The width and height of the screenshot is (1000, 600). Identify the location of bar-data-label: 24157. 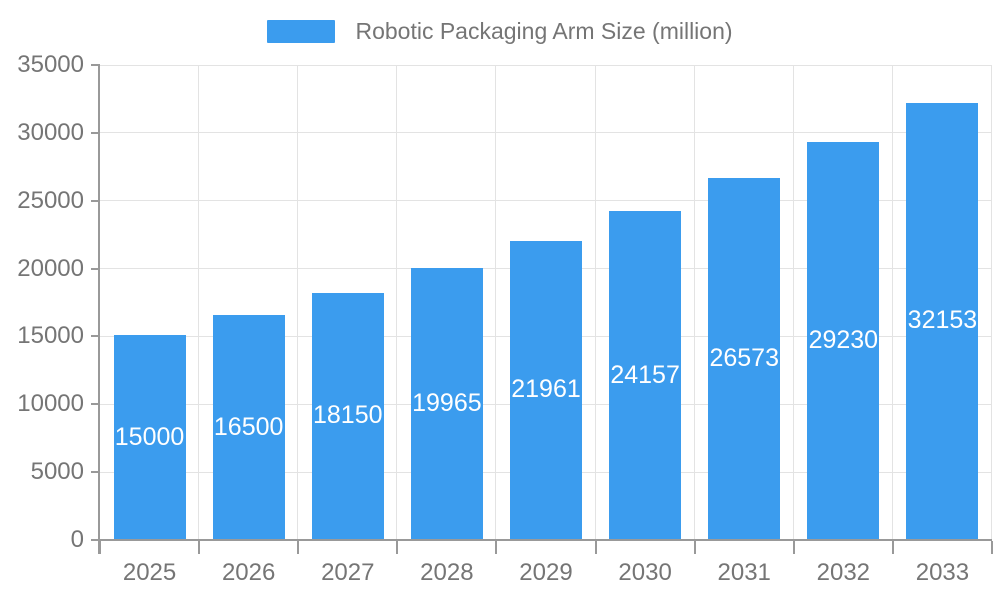
(645, 374).